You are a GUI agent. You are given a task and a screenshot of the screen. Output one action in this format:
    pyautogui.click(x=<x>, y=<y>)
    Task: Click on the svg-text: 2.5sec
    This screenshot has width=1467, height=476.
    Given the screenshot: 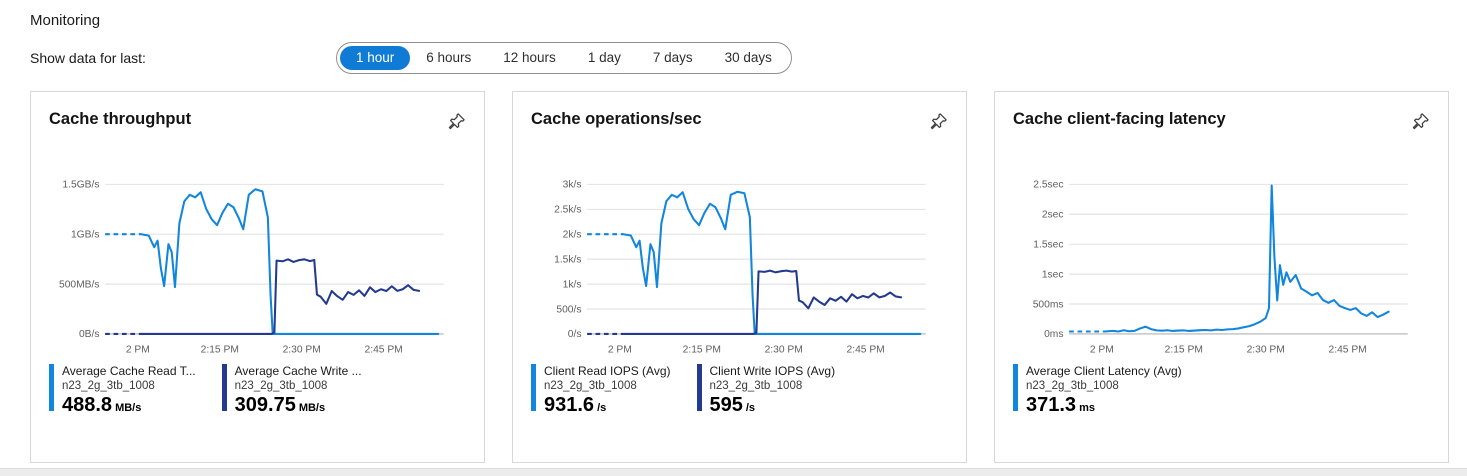 What is the action you would take?
    pyautogui.click(x=1048, y=185)
    